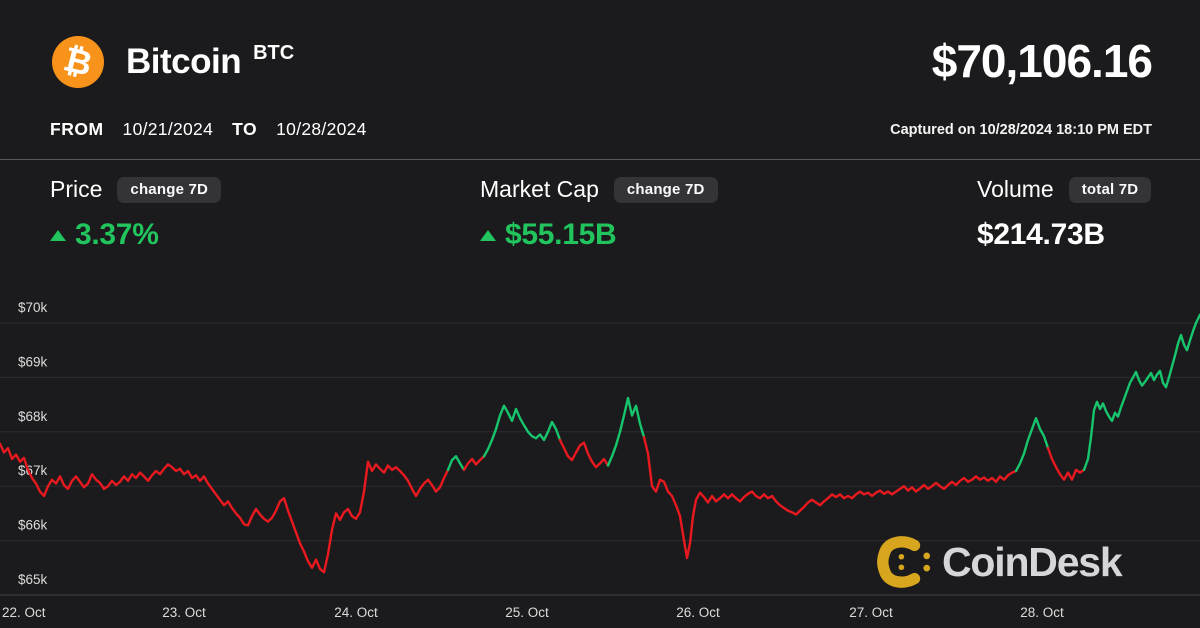 The height and width of the screenshot is (628, 1200). I want to click on captured-timestamp: Captured on 10/28/2024 18:10 PM EDT, so click(1021, 130).